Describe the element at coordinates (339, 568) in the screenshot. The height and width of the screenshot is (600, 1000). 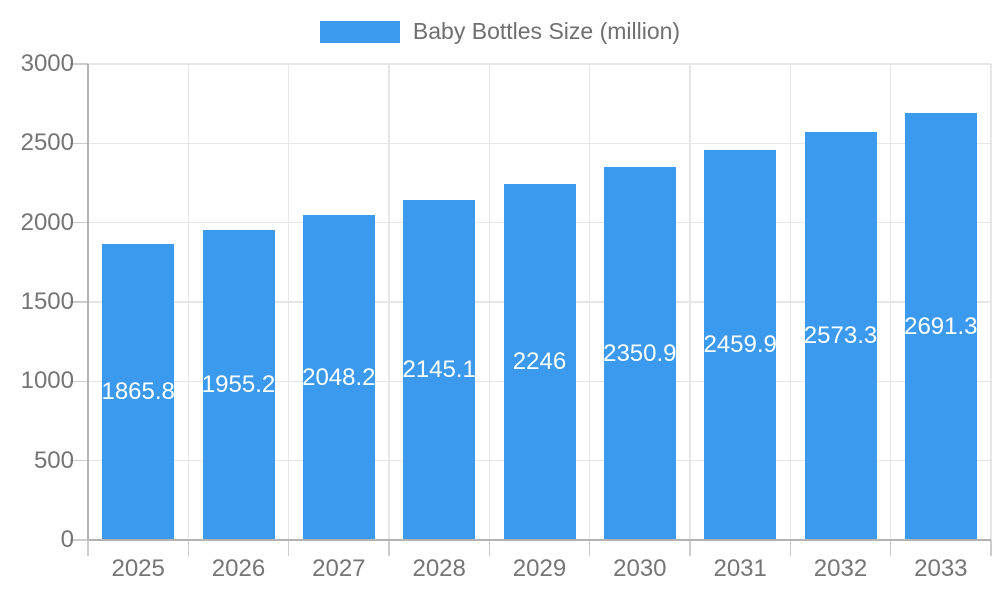
I see `x-axis-tick-label: 2027` at that location.